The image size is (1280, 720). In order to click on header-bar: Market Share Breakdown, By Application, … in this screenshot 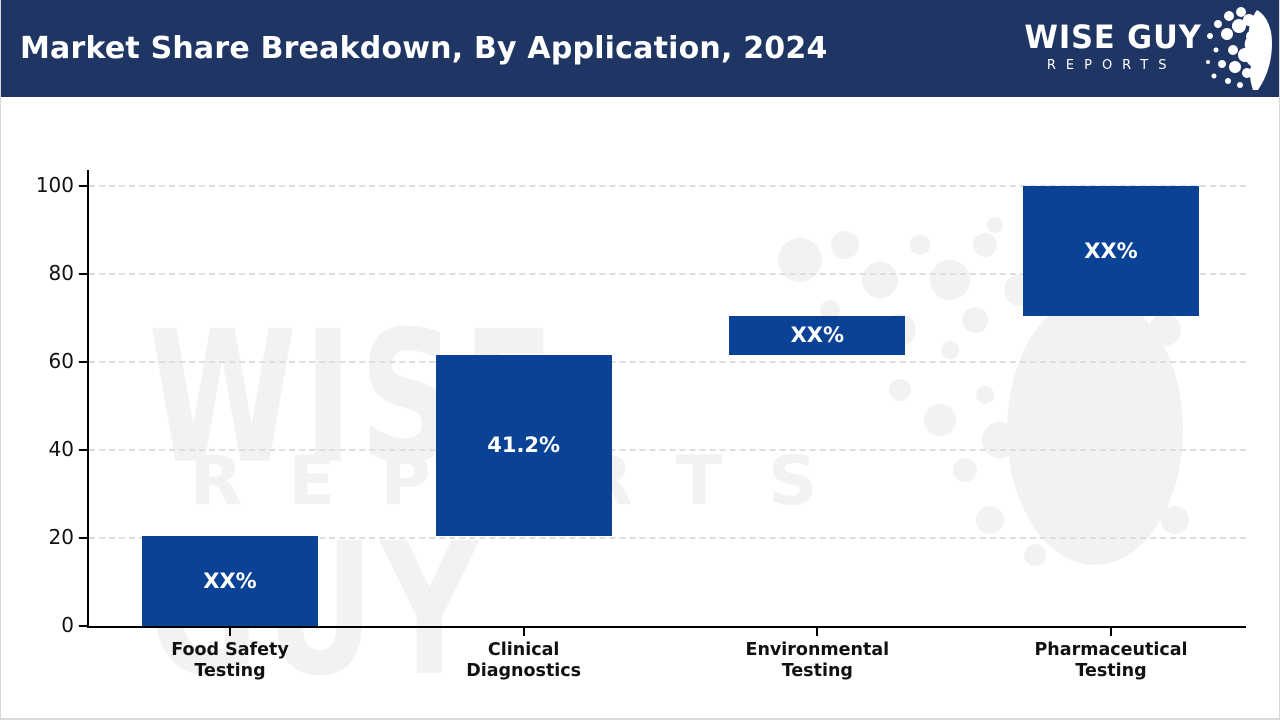, I will do `click(640, 48)`.